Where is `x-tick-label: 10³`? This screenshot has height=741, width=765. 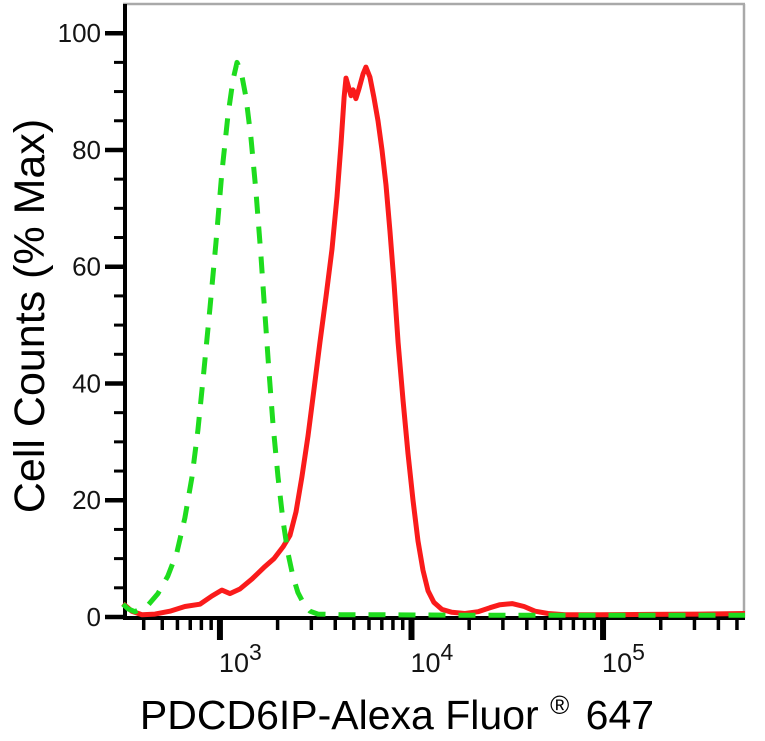
x-tick-label: 10³ is located at coordinates (240, 658).